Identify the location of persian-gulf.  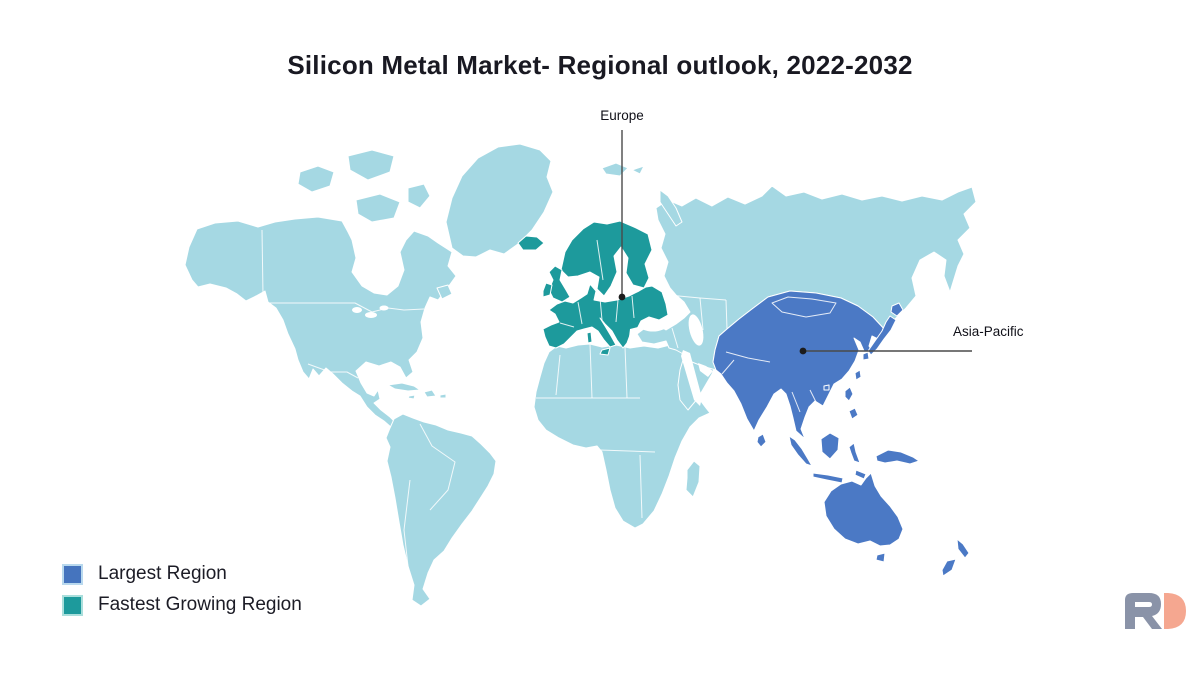
(705, 370).